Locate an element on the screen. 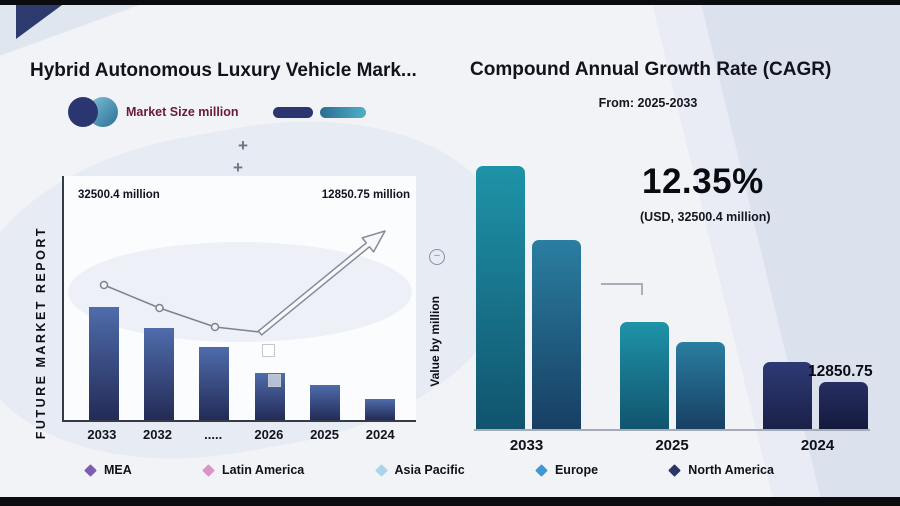  disc-navy-icon is located at coordinates (83, 112).